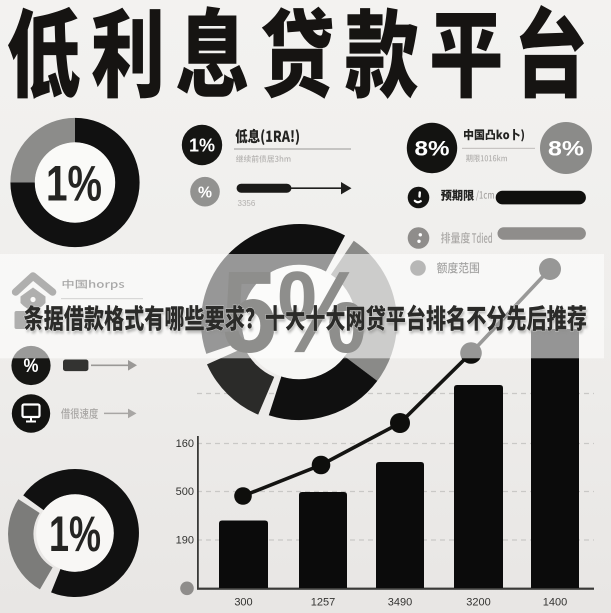 This screenshot has width=611, height=613. What do you see at coordinates (185, 444) in the screenshot?
I see `svg-text: 160` at bounding box center [185, 444].